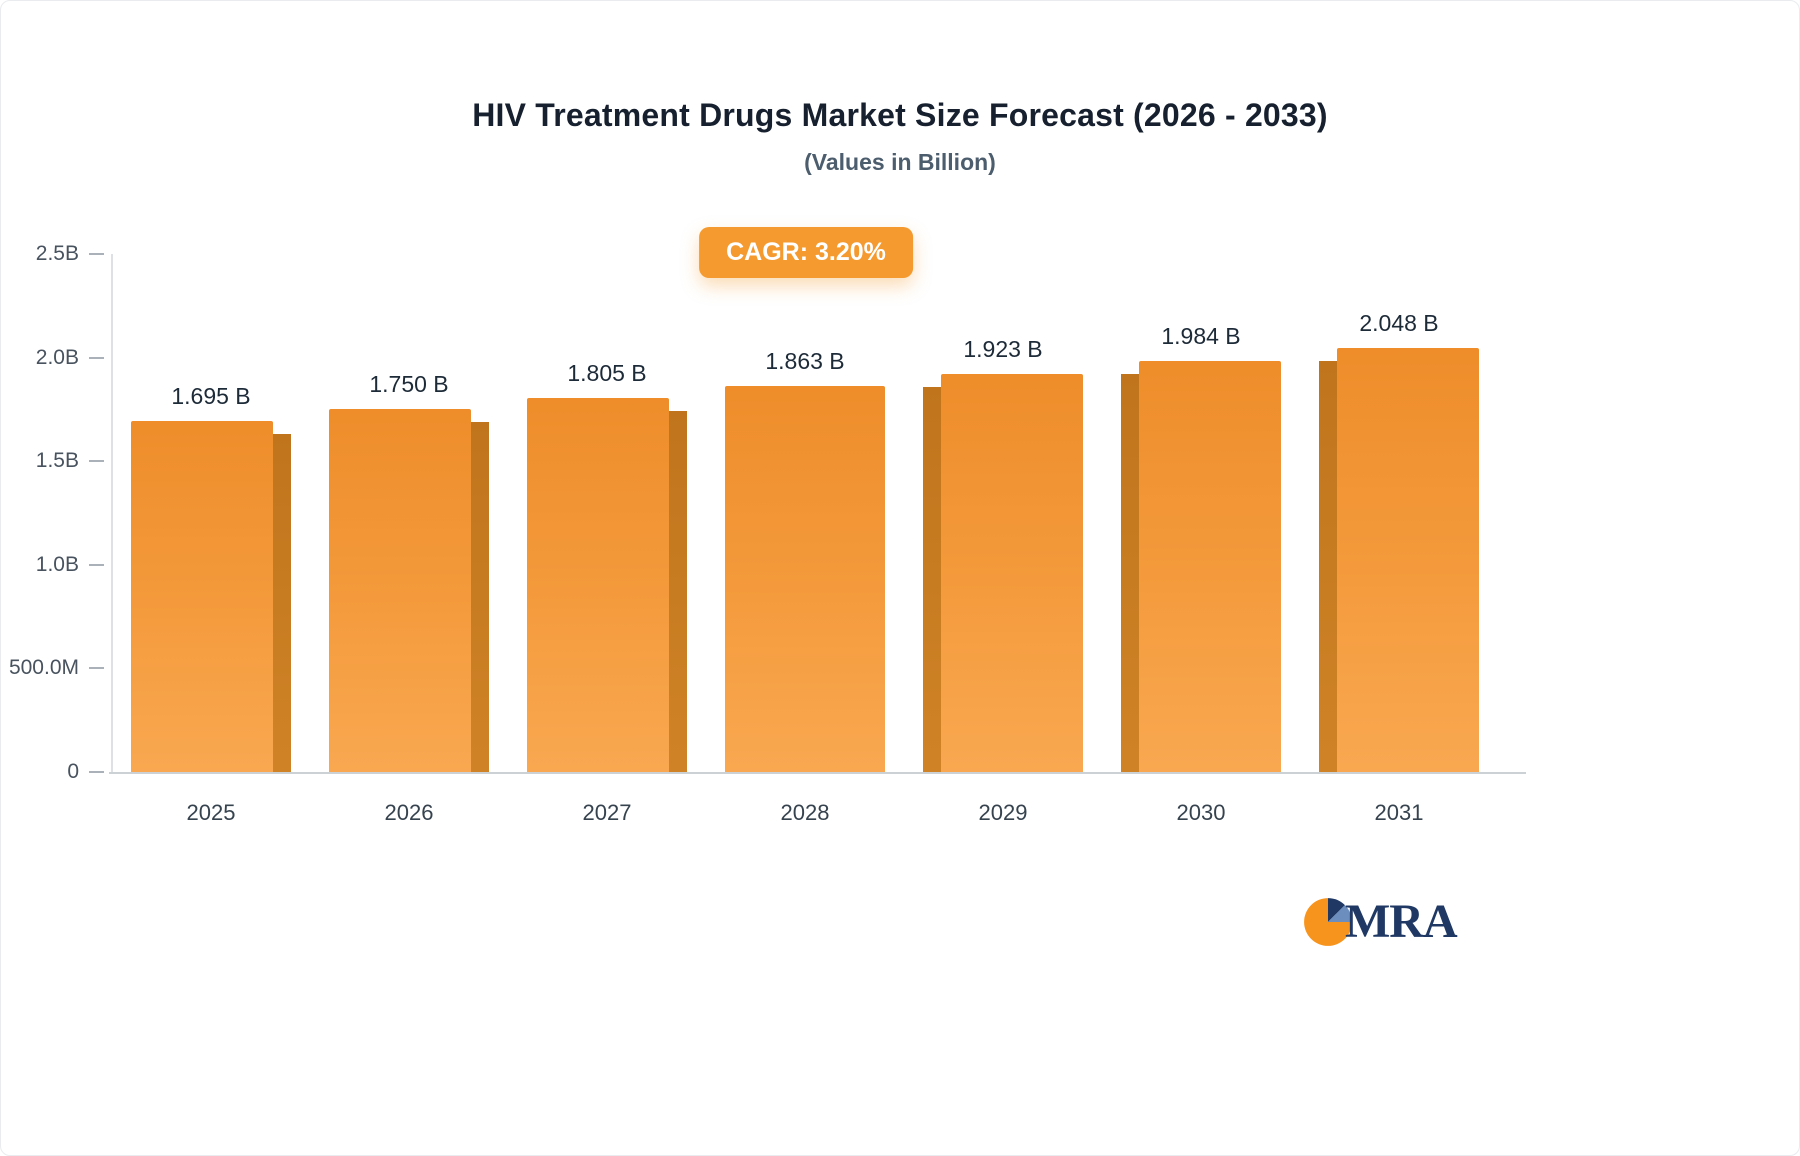  Describe the element at coordinates (1399, 322) in the screenshot. I see `bar-value-label: 2.048 B` at that location.